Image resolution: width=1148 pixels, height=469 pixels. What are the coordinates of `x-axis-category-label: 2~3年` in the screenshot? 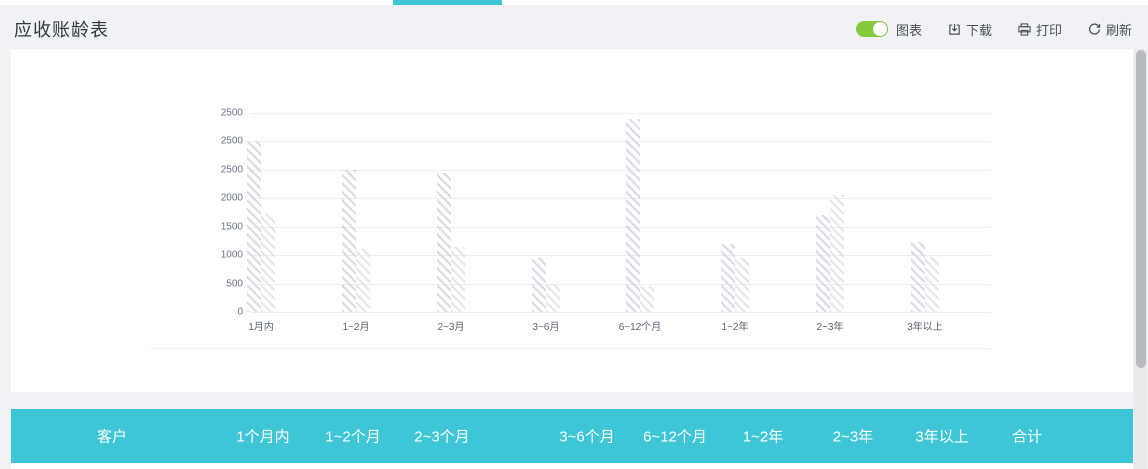 It's located at (830, 327).